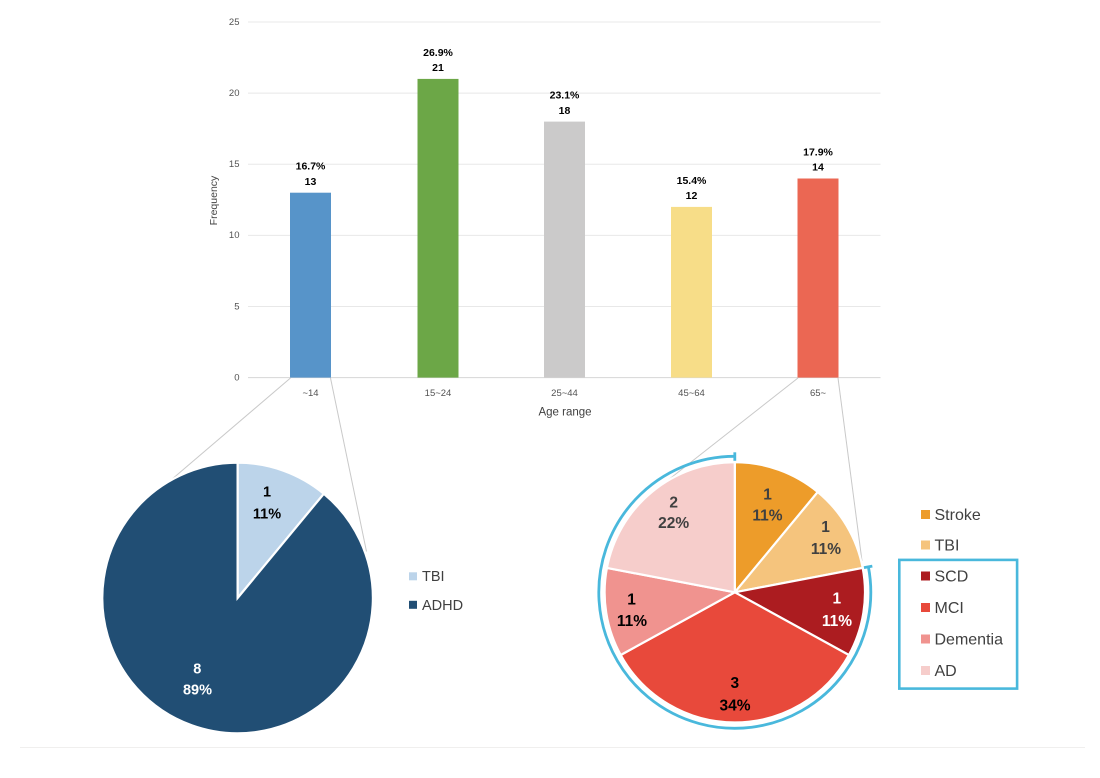 This screenshot has height=778, width=1100. What do you see at coordinates (818, 168) in the screenshot?
I see `svg-text: 14` at bounding box center [818, 168].